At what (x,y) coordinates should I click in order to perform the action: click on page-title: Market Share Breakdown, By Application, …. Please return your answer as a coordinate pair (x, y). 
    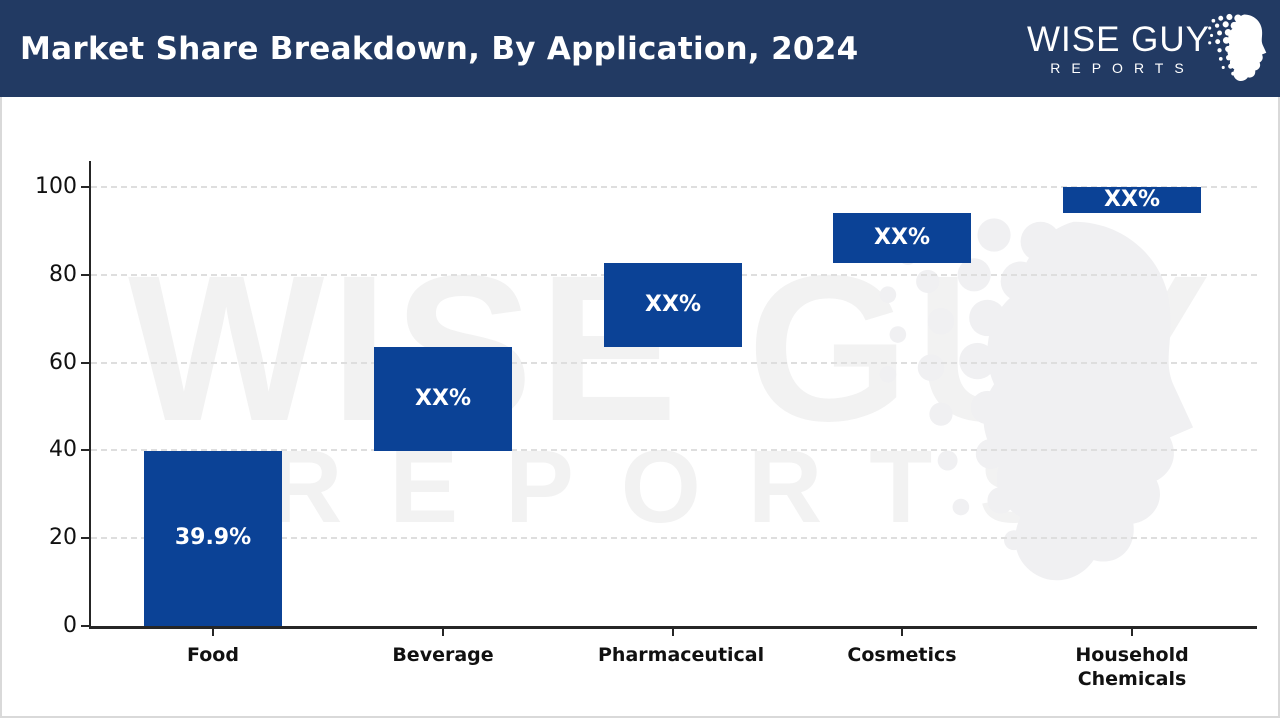
    Looking at the image, I should click on (439, 48).